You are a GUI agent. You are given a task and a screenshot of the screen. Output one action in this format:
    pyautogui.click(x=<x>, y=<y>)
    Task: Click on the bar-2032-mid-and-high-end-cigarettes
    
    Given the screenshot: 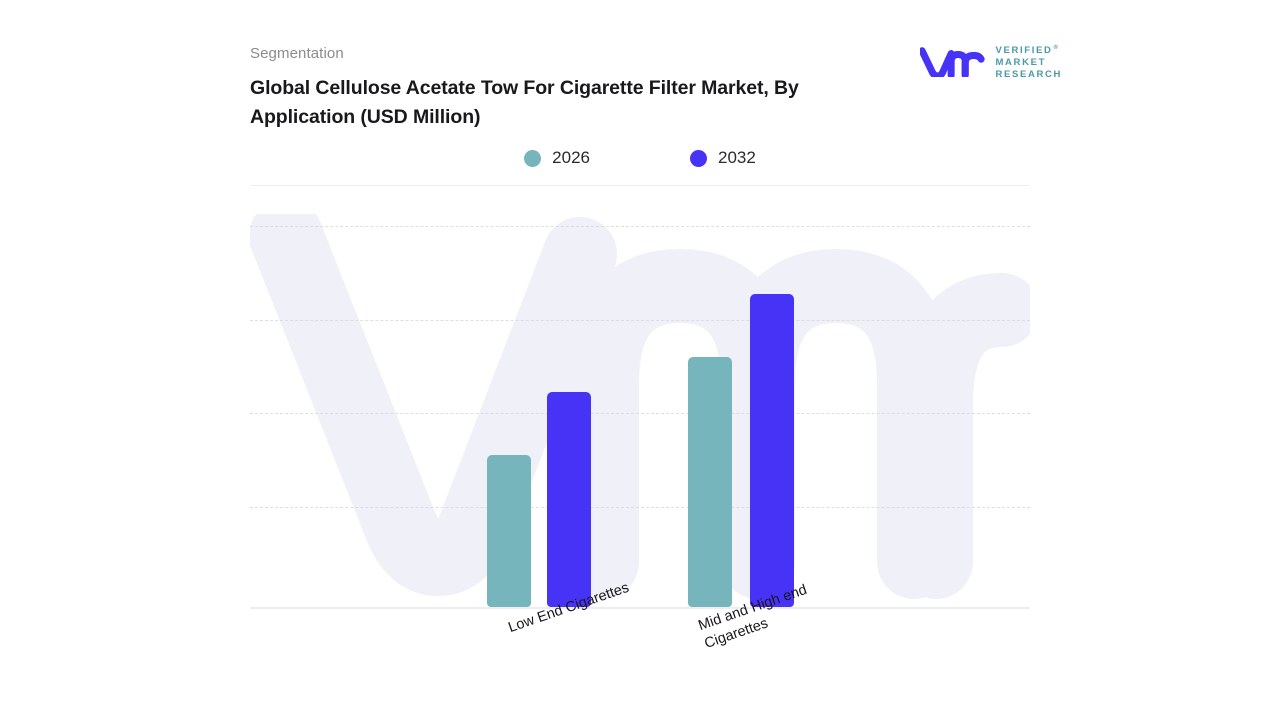 What is the action you would take?
    pyautogui.click(x=772, y=450)
    